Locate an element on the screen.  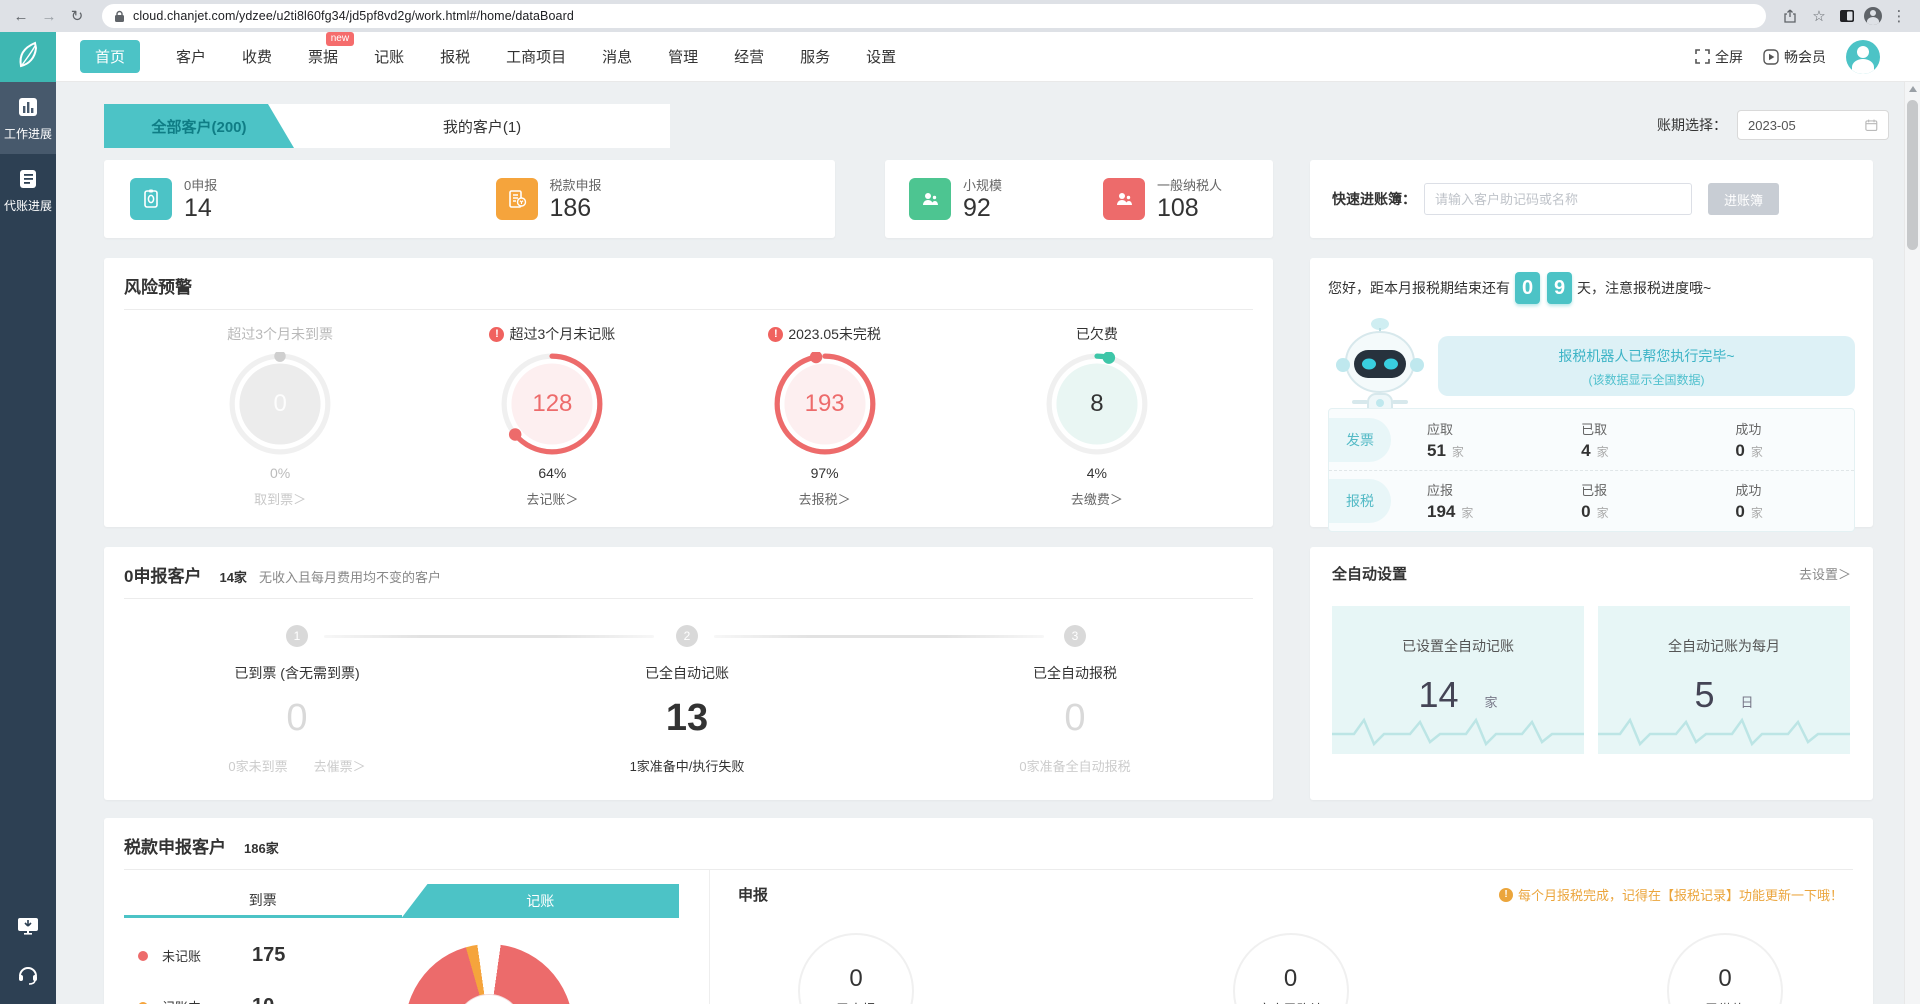
sidebar-bottom is located at coordinates (28, 951).